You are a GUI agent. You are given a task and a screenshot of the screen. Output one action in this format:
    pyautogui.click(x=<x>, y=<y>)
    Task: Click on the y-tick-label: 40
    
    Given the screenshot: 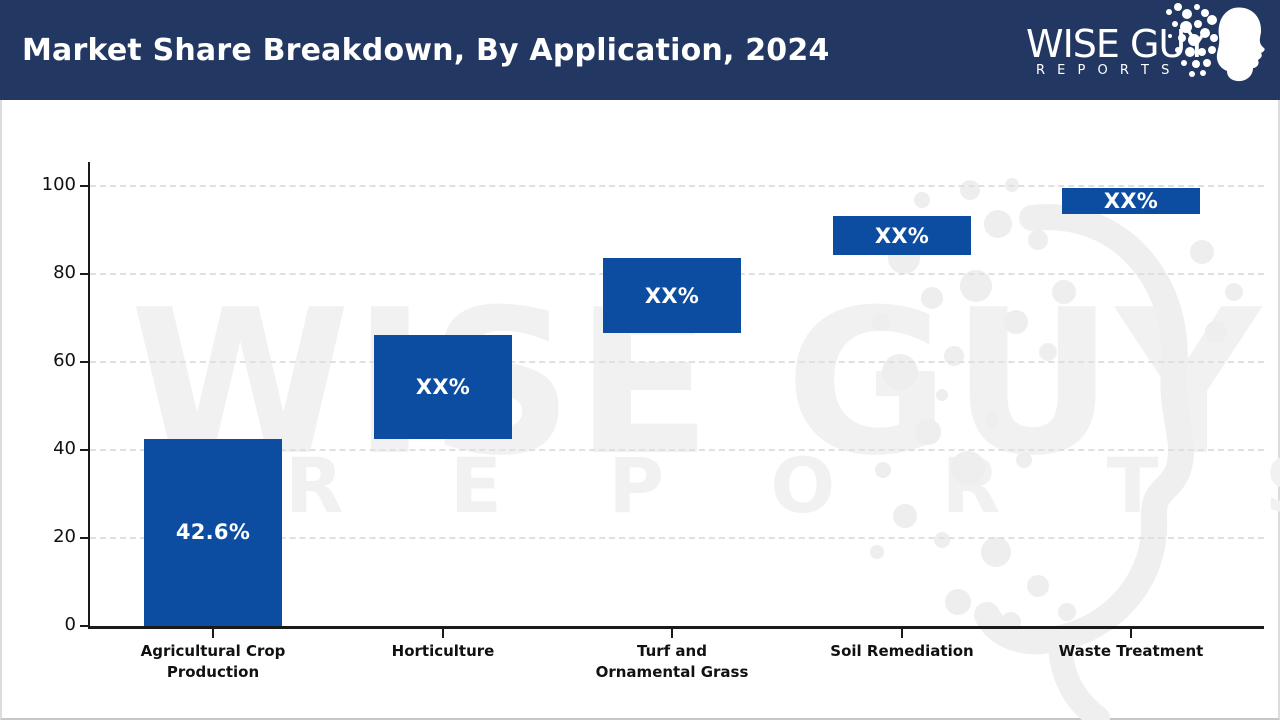 What is the action you would take?
    pyautogui.click(x=64, y=449)
    